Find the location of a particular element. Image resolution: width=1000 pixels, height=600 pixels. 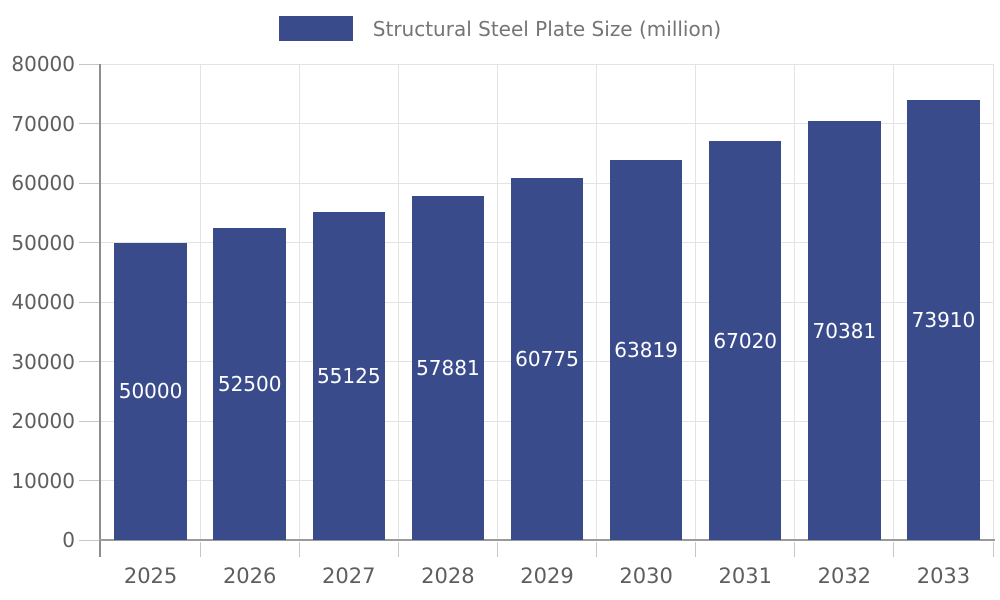

x-tick-label: 2030 is located at coordinates (646, 576).